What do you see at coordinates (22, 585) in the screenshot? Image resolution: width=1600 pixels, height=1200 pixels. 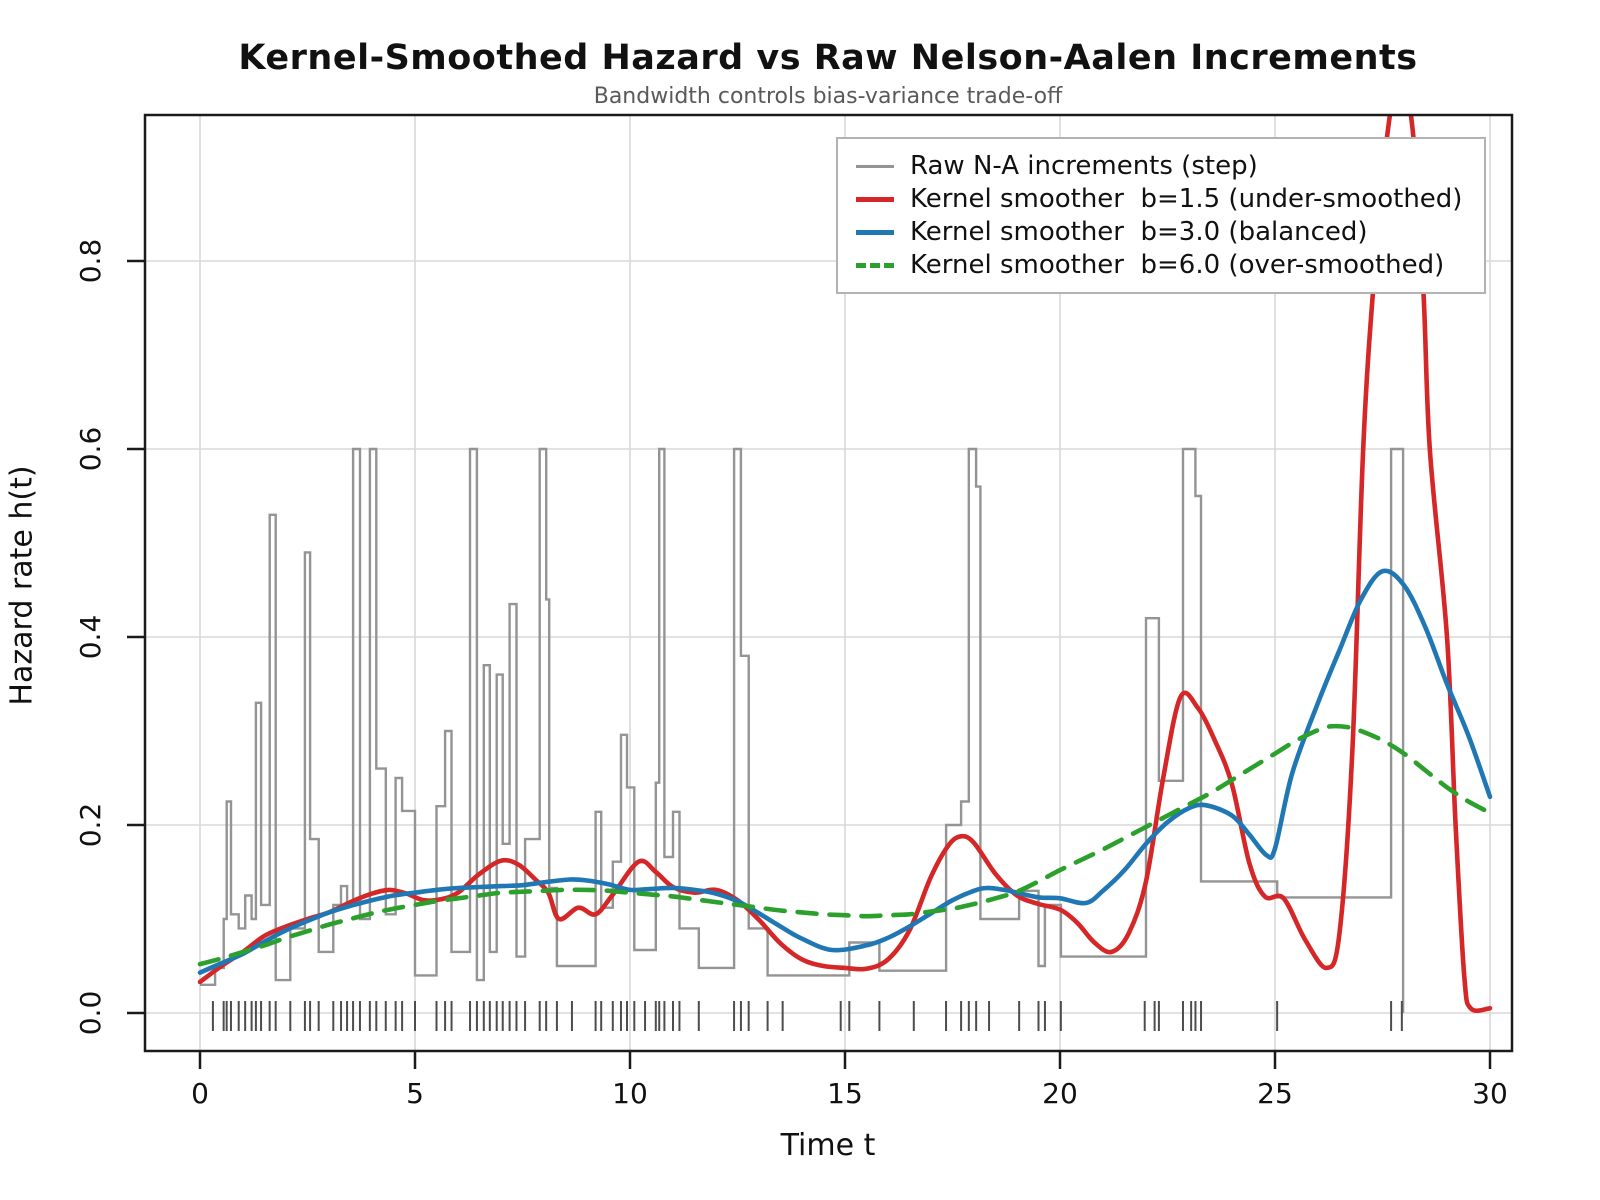 I see `y-axis-label: Hazard rate h(t)` at bounding box center [22, 585].